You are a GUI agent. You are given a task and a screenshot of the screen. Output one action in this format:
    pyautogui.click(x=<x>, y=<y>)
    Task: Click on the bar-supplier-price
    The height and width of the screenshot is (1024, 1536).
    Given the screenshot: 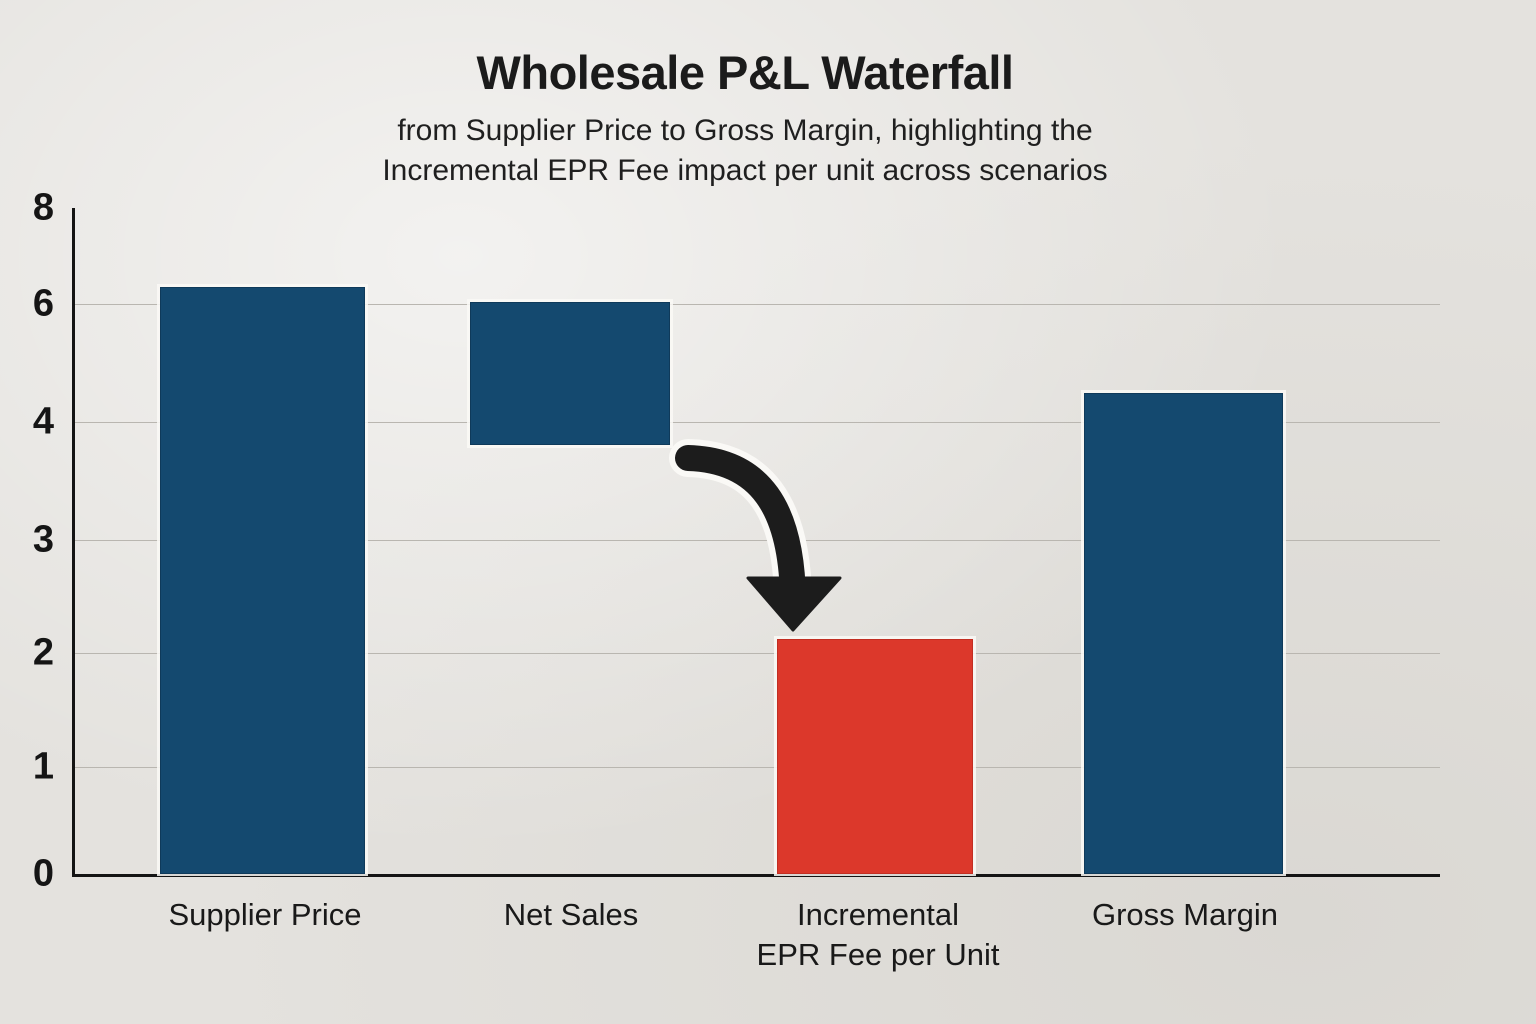 What is the action you would take?
    pyautogui.click(x=262, y=580)
    